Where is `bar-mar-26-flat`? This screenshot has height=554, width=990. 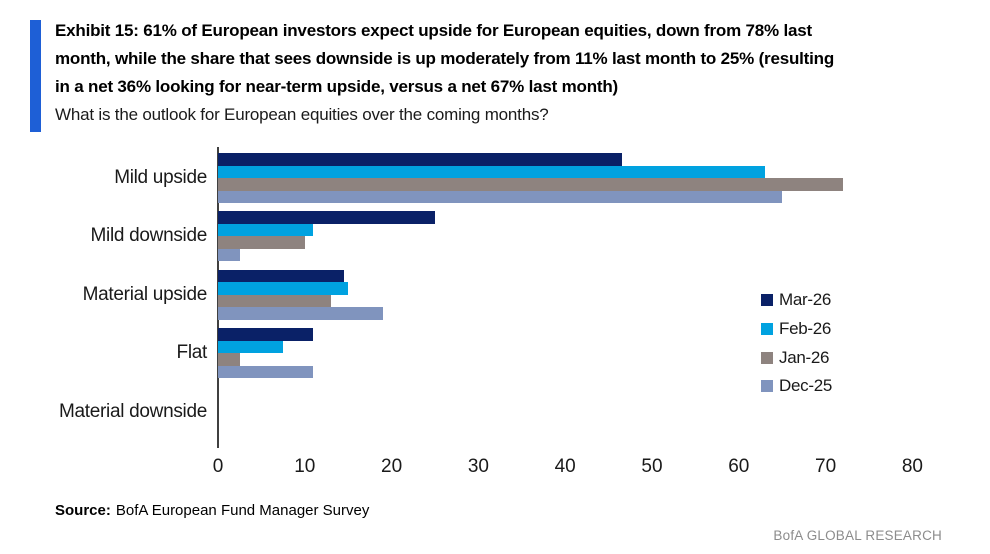 bar-mar-26-flat is located at coordinates (266, 334).